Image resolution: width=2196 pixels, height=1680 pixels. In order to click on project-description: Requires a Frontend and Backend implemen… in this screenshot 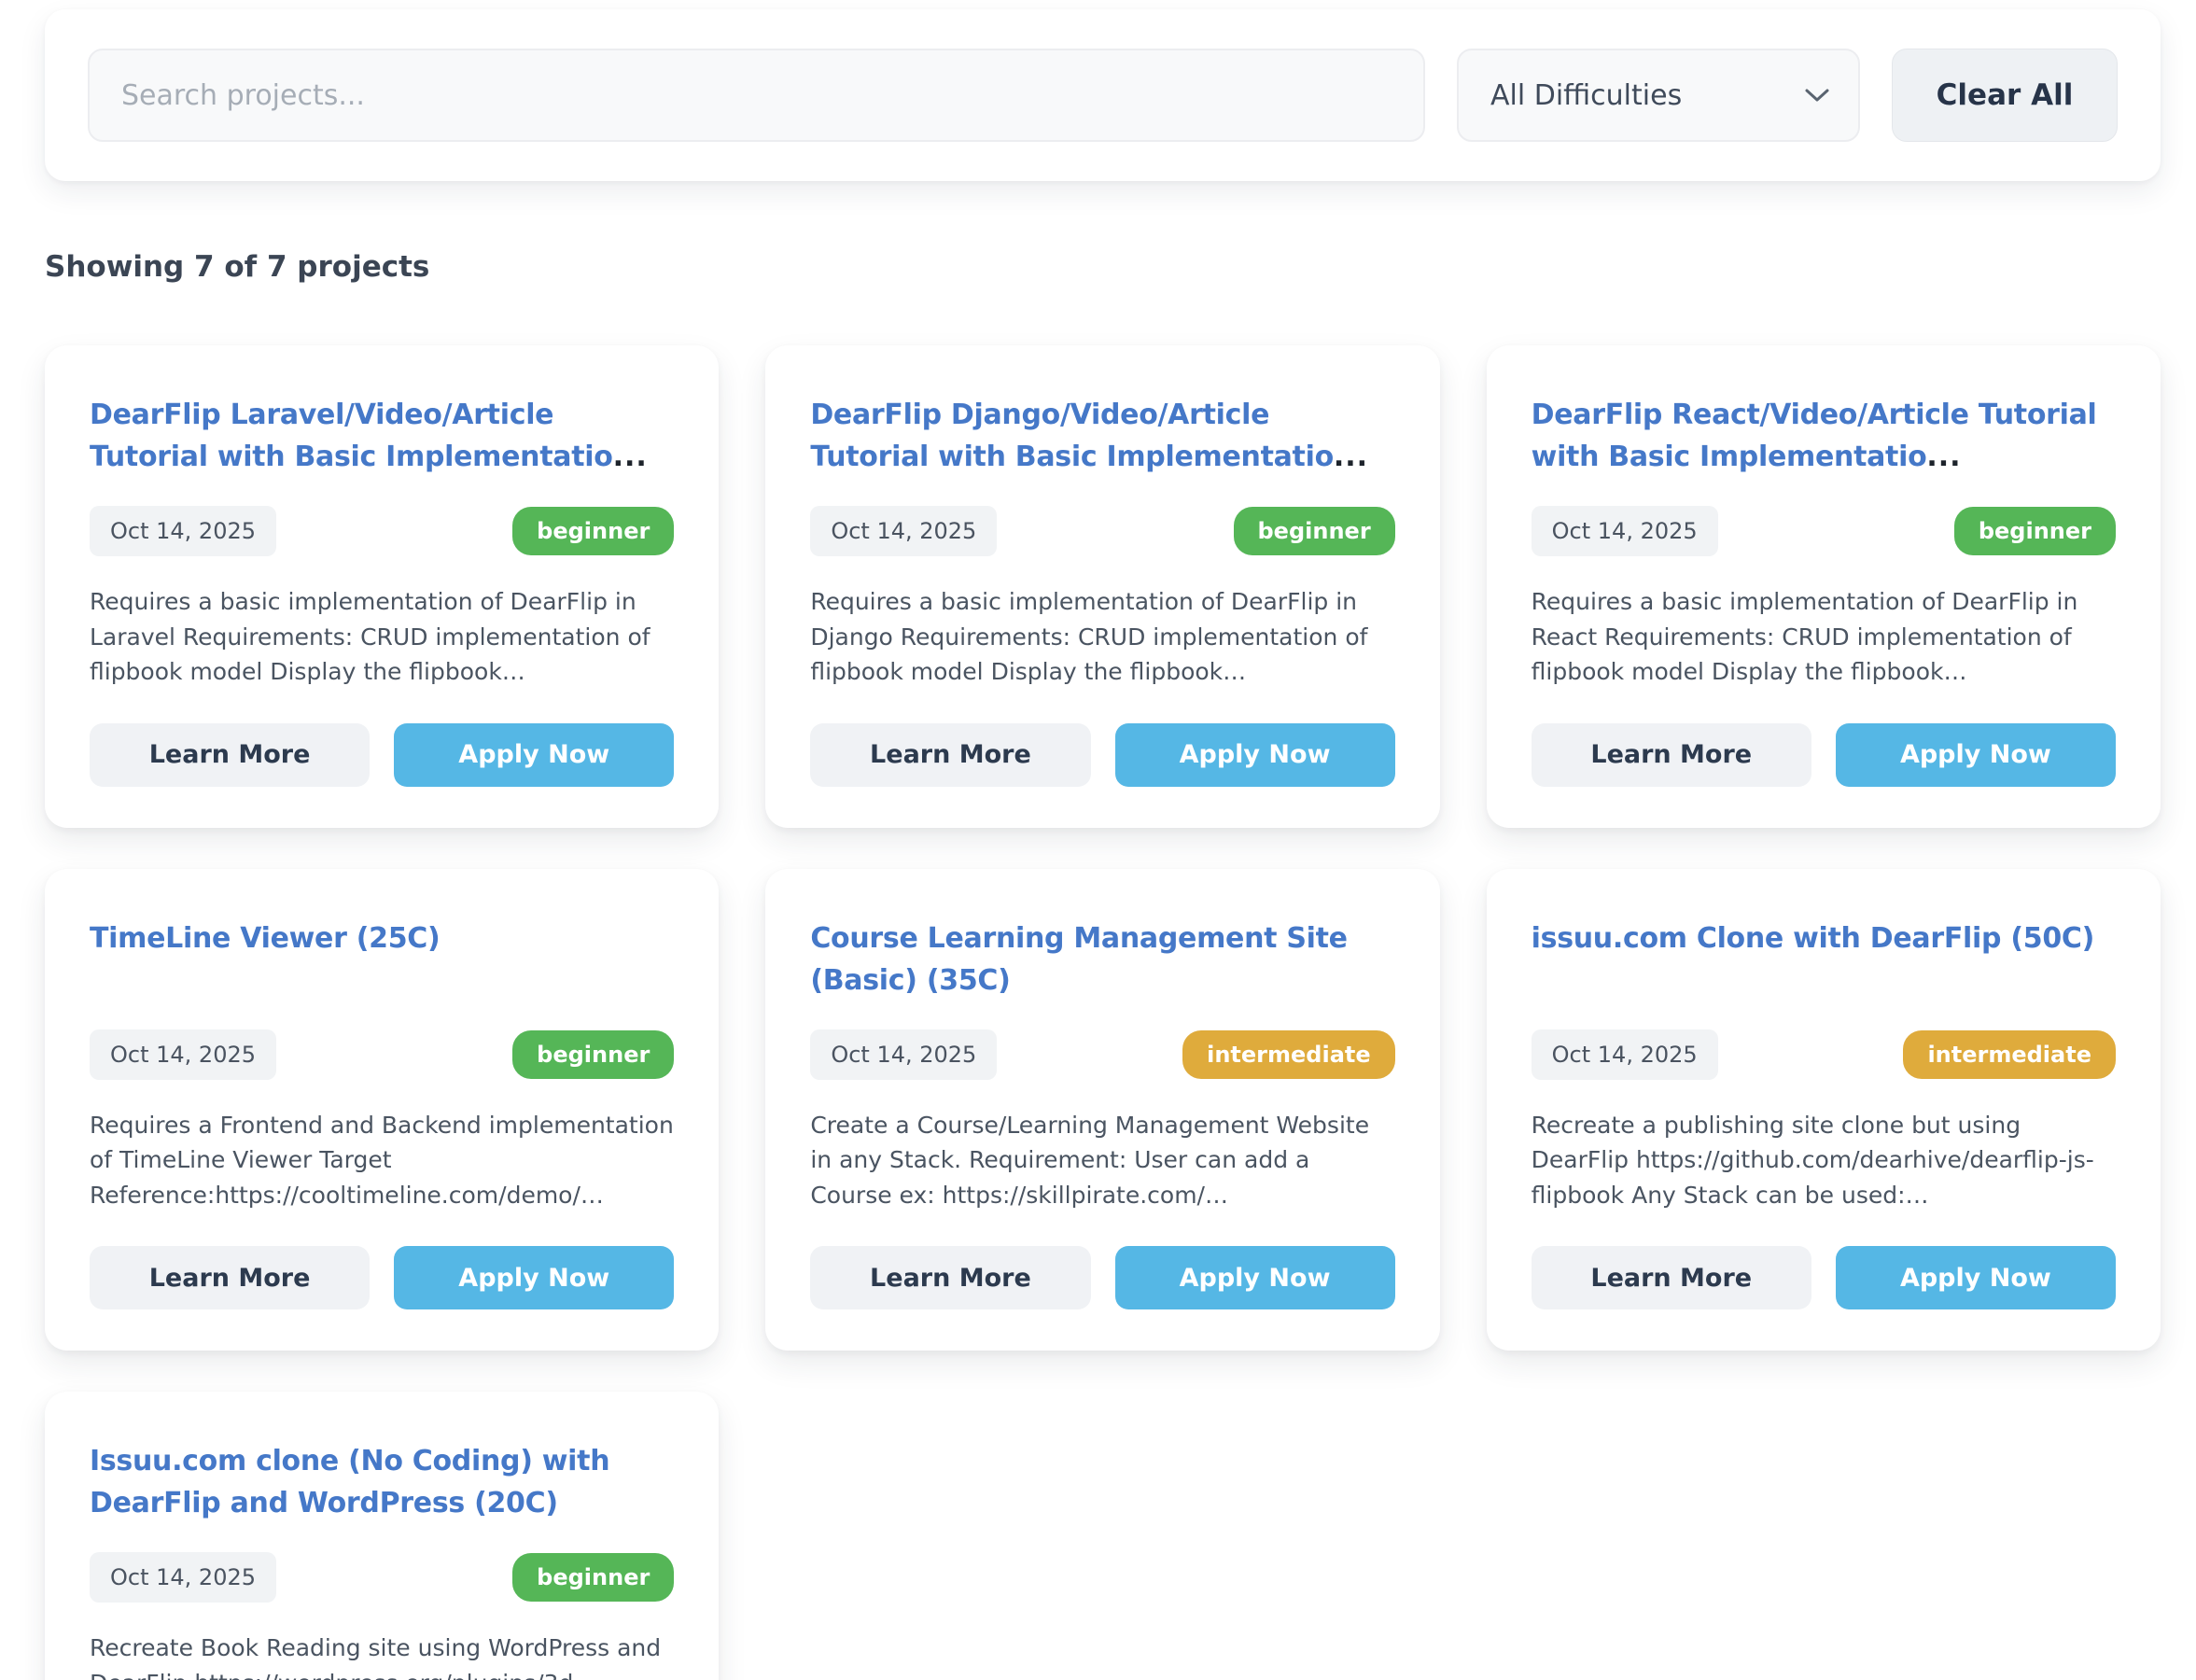, I will do `click(382, 1160)`.